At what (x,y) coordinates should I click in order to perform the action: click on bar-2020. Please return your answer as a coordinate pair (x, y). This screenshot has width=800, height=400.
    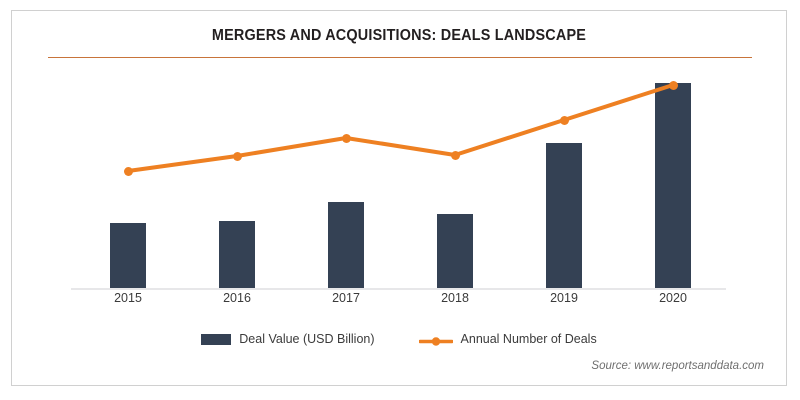
    Looking at the image, I should click on (673, 185).